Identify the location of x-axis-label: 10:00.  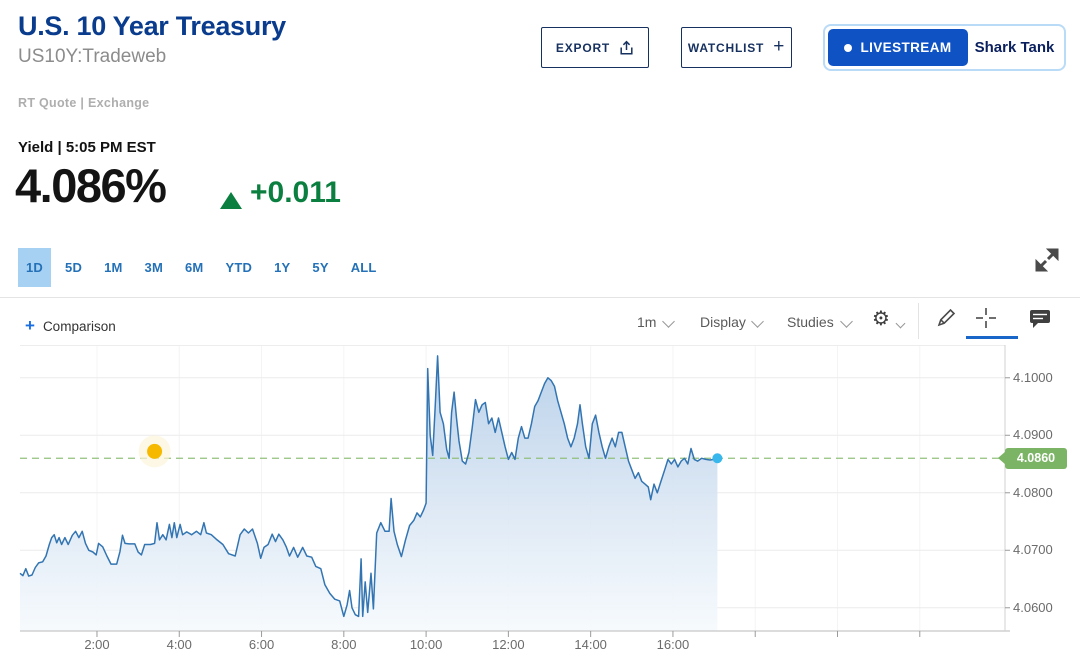
(426, 644).